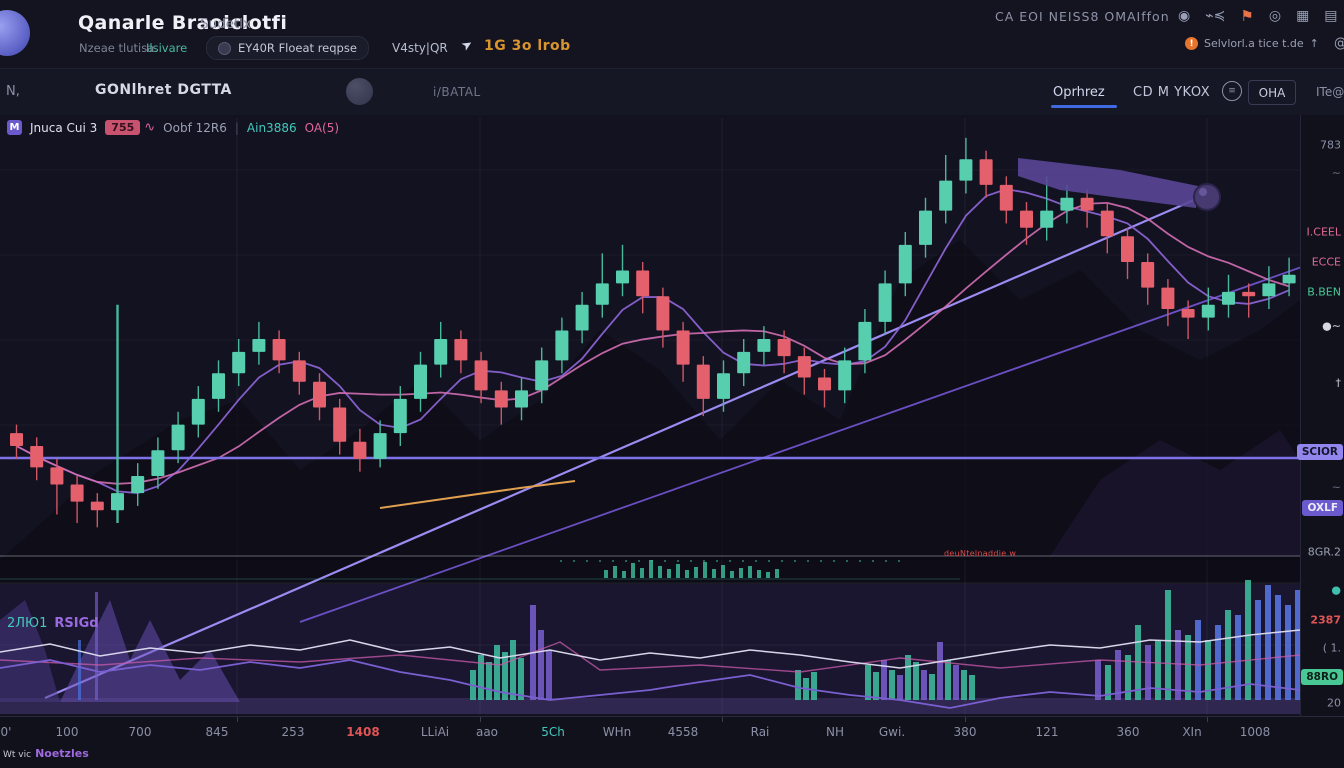  I want to click on symbol-logo-icon: M, so click(14, 127).